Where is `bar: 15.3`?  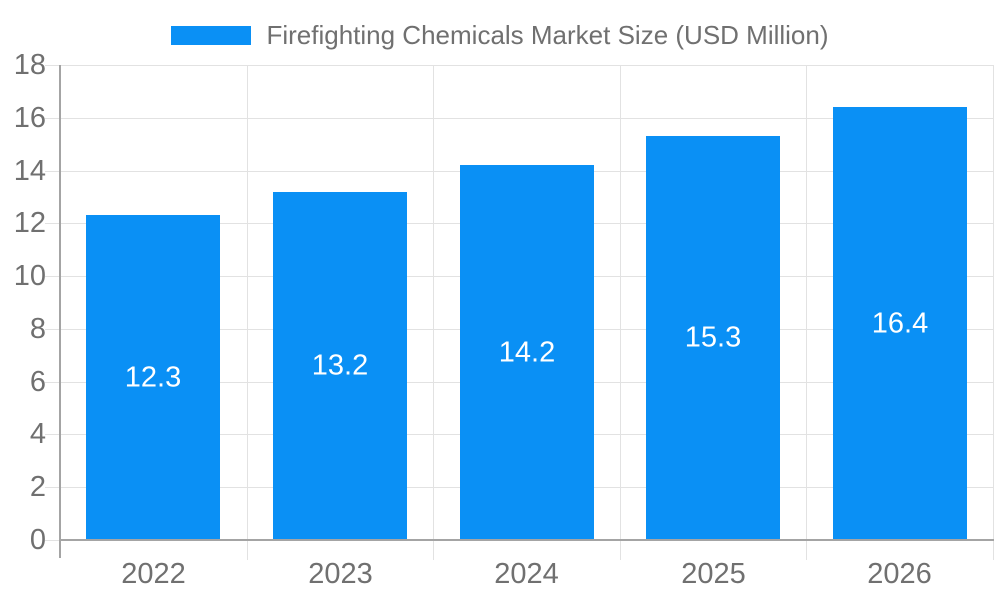
bar: 15.3 is located at coordinates (713, 338).